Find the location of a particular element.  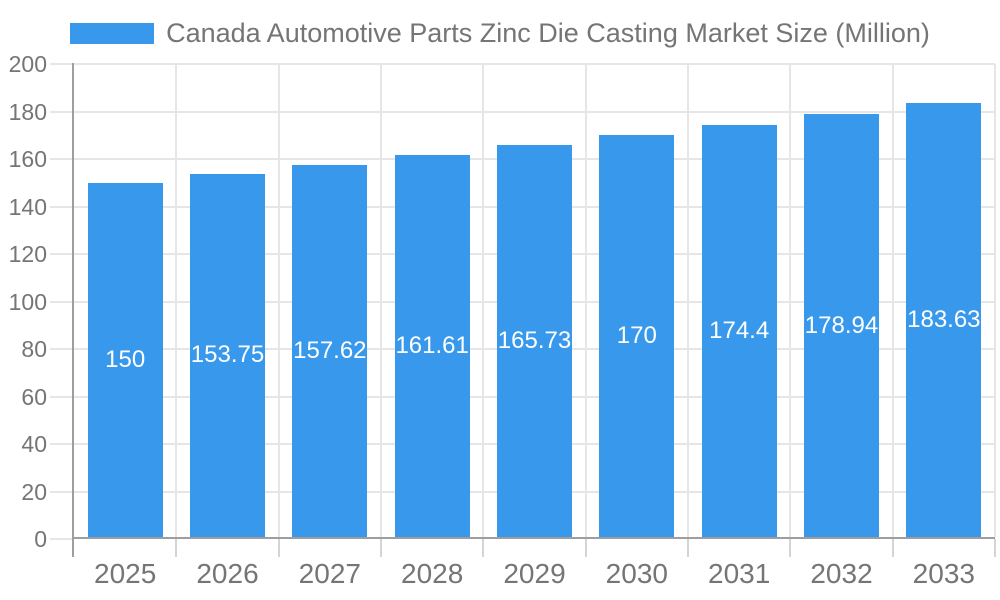

y-tick-label: 60 is located at coordinates (34, 396).